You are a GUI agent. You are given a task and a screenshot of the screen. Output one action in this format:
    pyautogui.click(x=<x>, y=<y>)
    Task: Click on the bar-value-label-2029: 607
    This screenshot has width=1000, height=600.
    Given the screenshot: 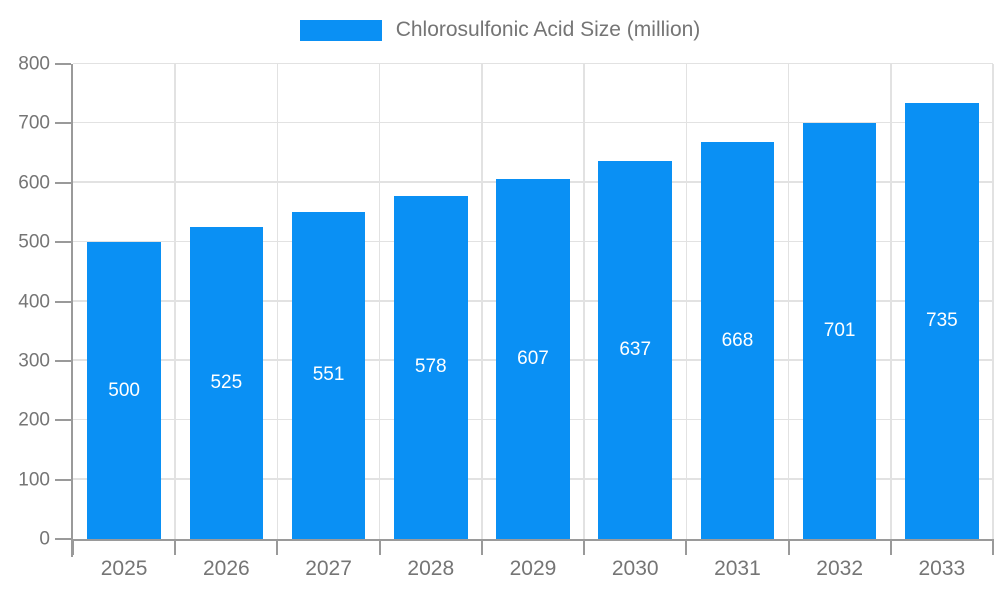 What is the action you would take?
    pyautogui.click(x=533, y=358)
    